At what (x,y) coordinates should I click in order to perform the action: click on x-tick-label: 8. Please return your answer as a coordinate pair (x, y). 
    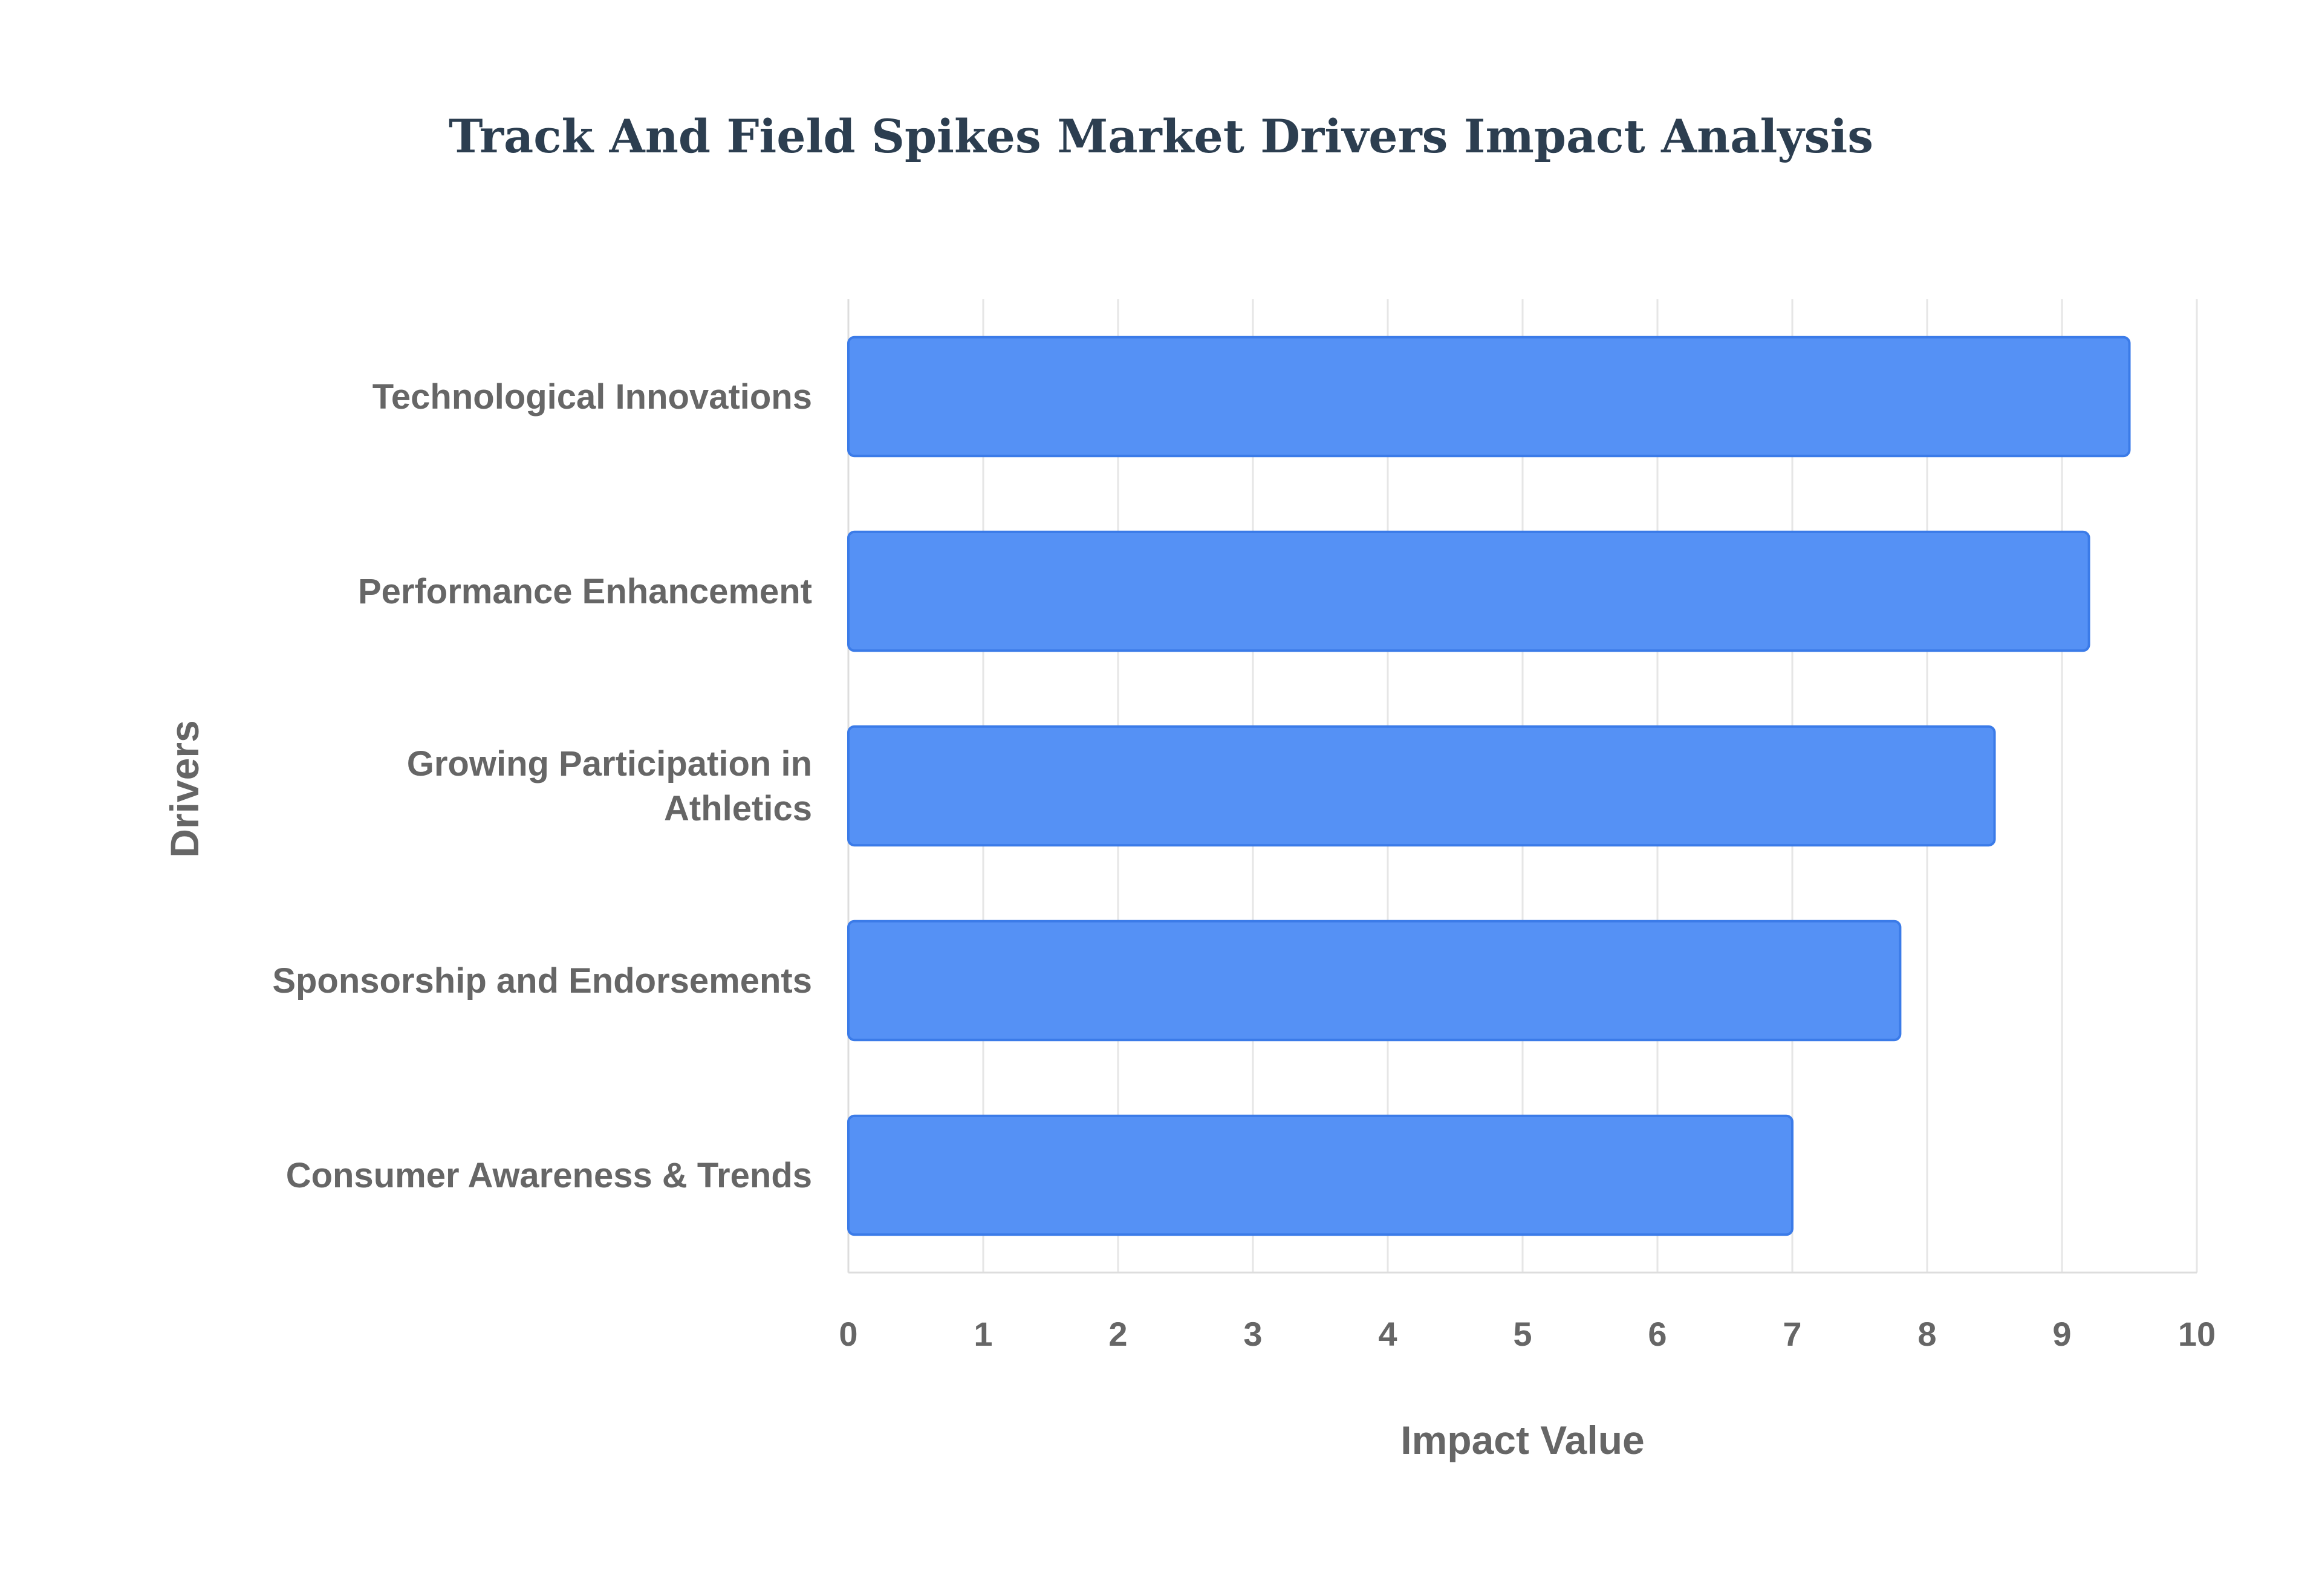
    Looking at the image, I should click on (1927, 1334).